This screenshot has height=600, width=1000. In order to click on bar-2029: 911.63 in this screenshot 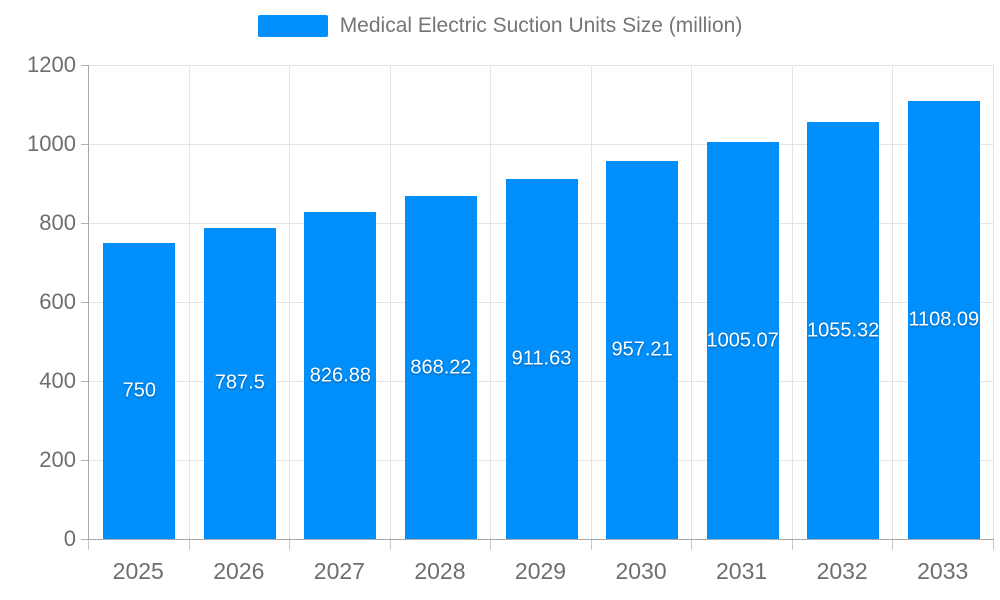, I will do `click(541, 358)`.